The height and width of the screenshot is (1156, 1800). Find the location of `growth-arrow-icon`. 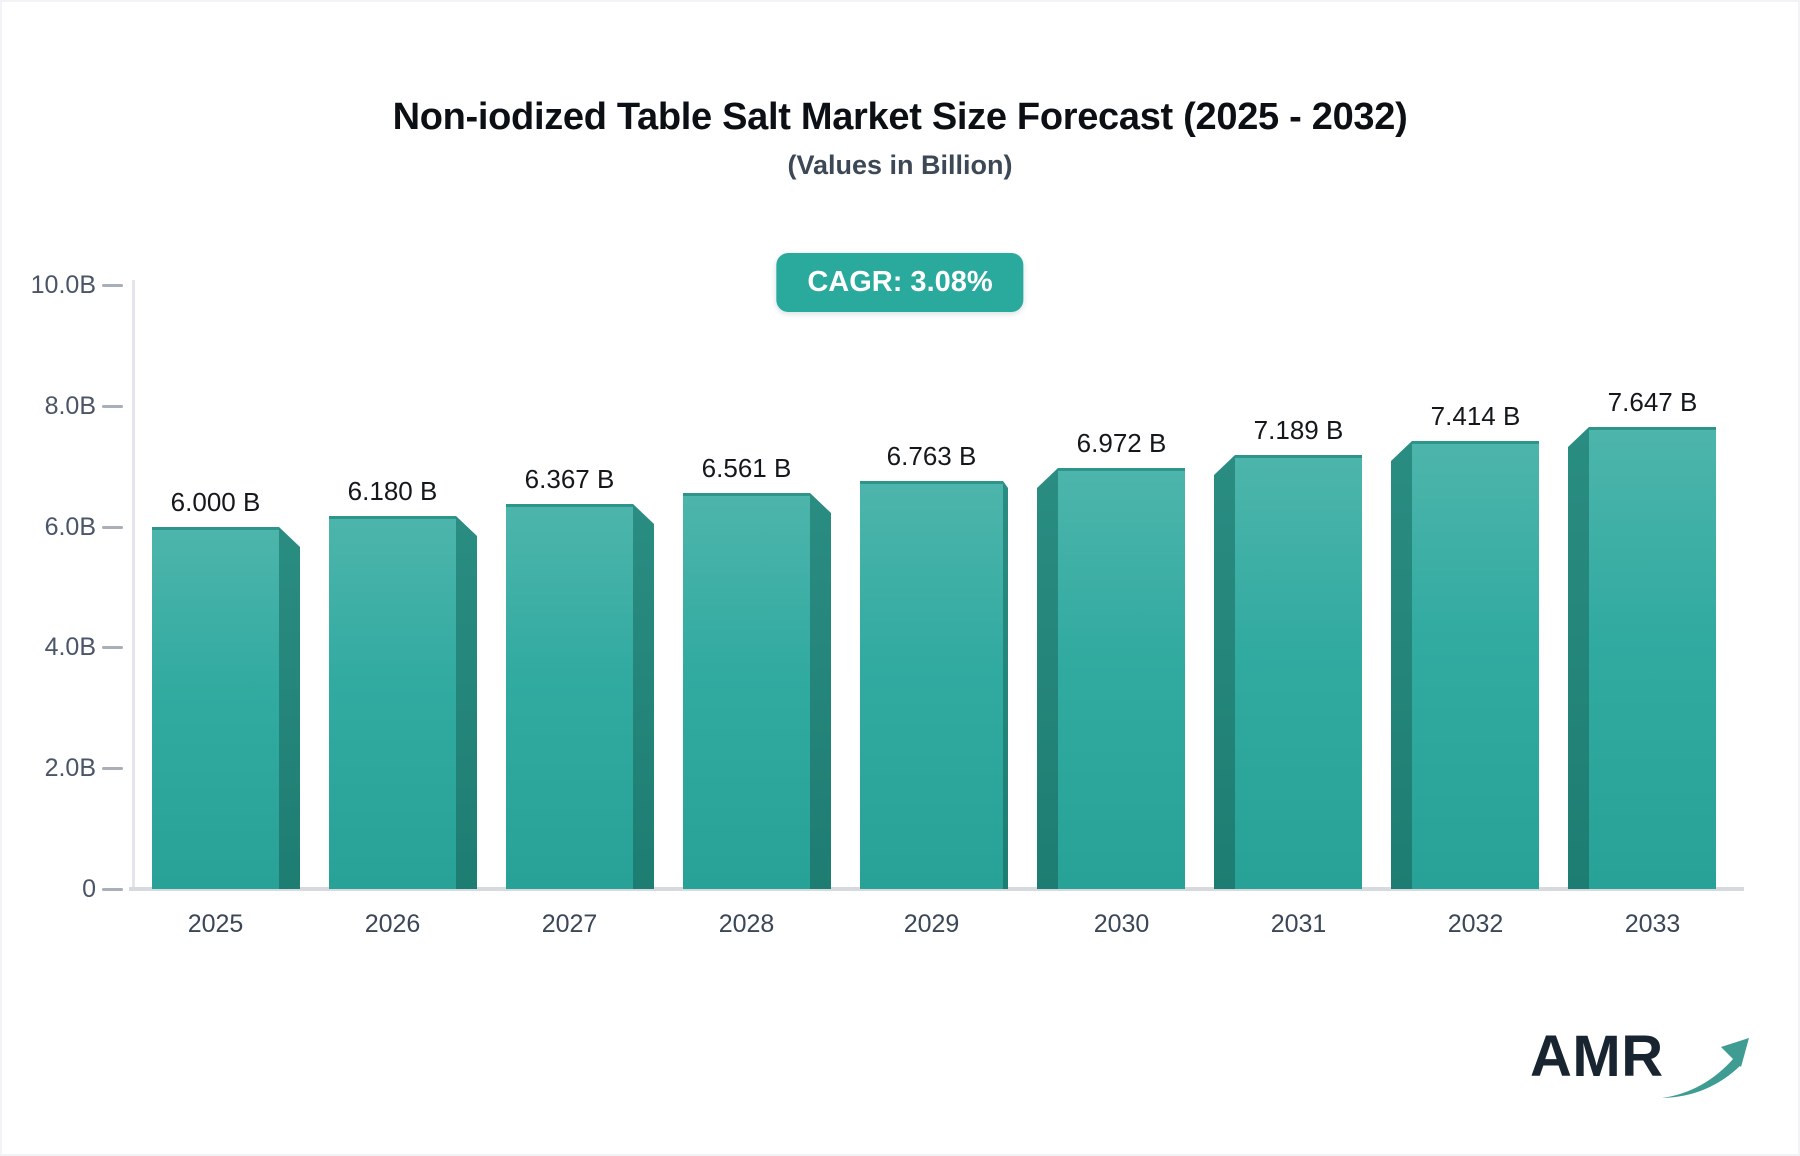

growth-arrow-icon is located at coordinates (1705, 1068).